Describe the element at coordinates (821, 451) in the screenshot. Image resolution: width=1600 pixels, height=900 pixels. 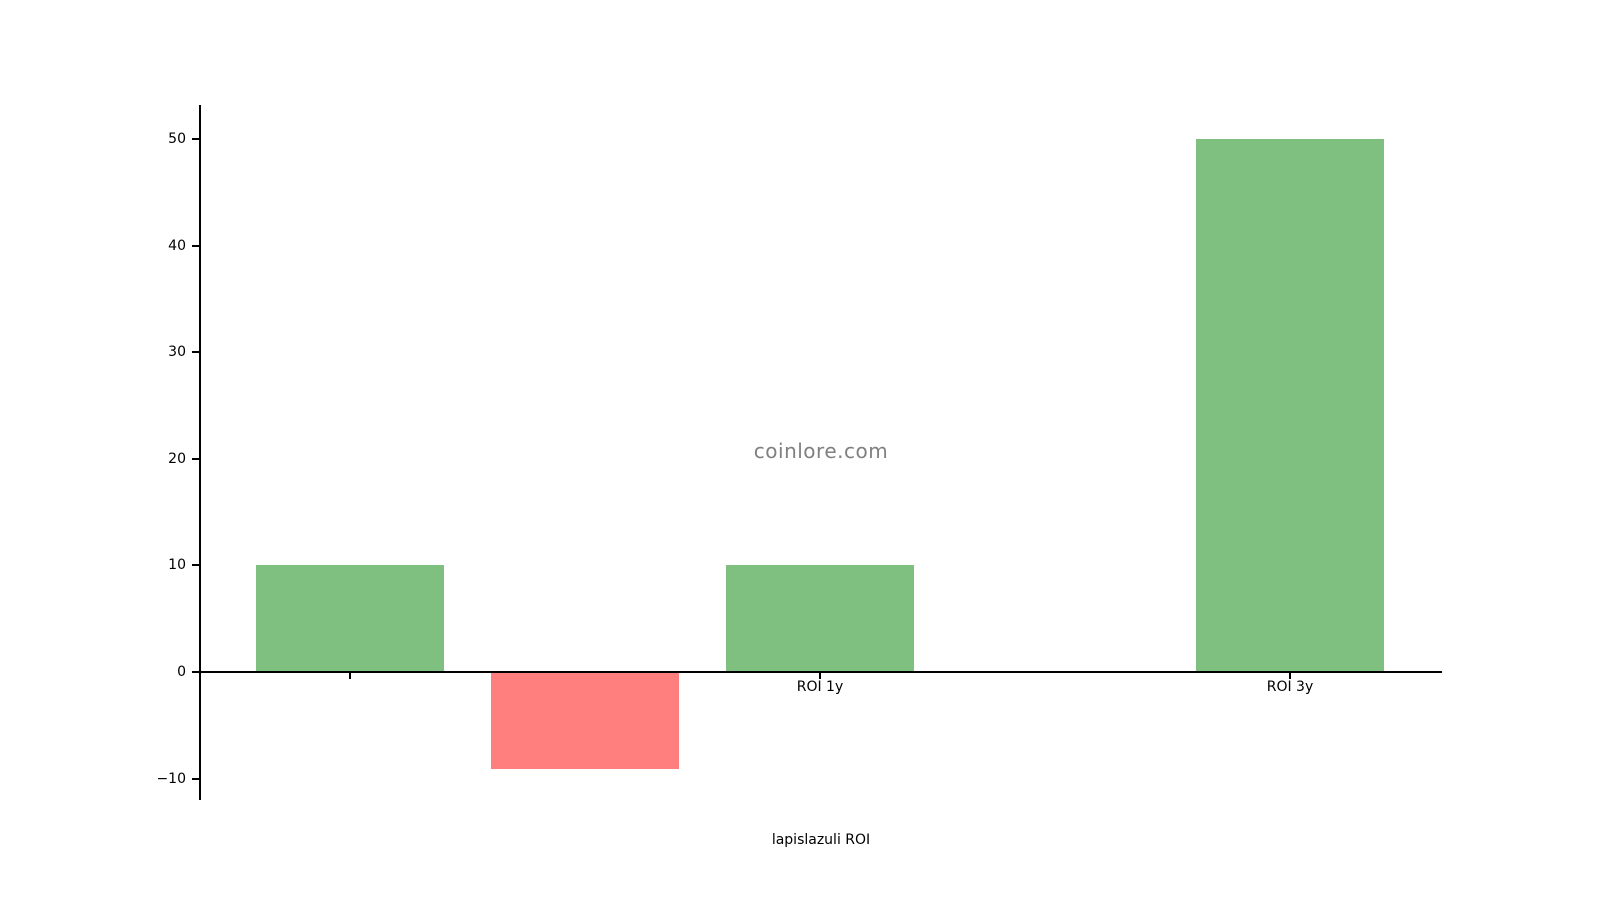
I see `watermark-text: coinlore.com` at that location.